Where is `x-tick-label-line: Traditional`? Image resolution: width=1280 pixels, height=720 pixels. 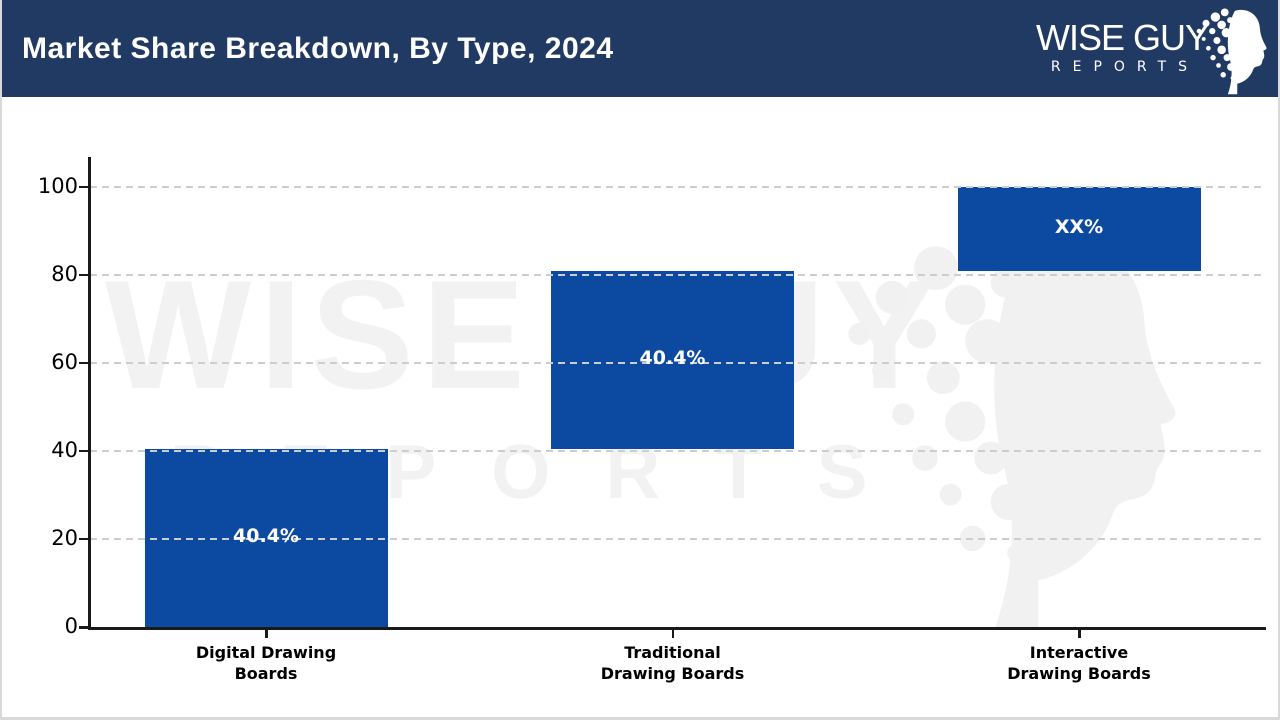
x-tick-label-line: Traditional is located at coordinates (672, 652).